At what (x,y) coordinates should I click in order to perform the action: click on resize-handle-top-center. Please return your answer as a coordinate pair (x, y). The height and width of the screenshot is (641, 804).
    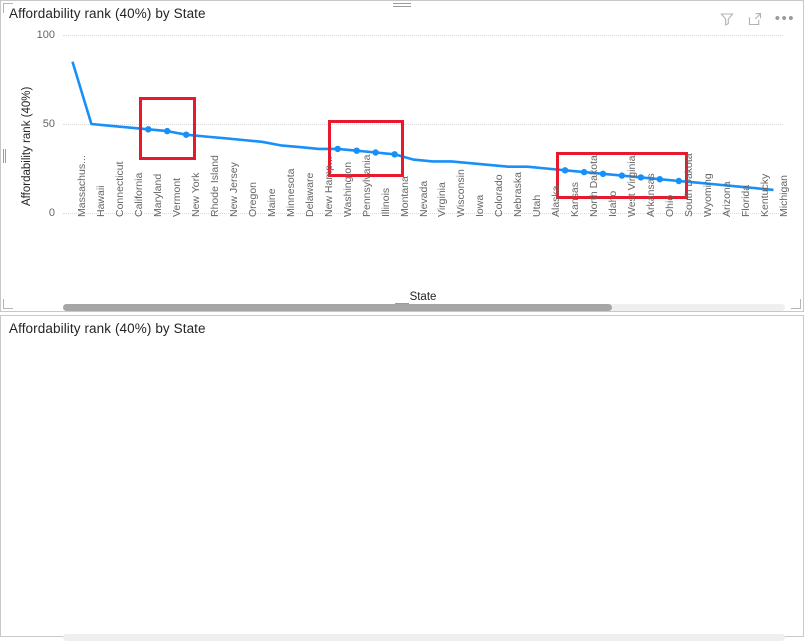
    Looking at the image, I should click on (402, 5).